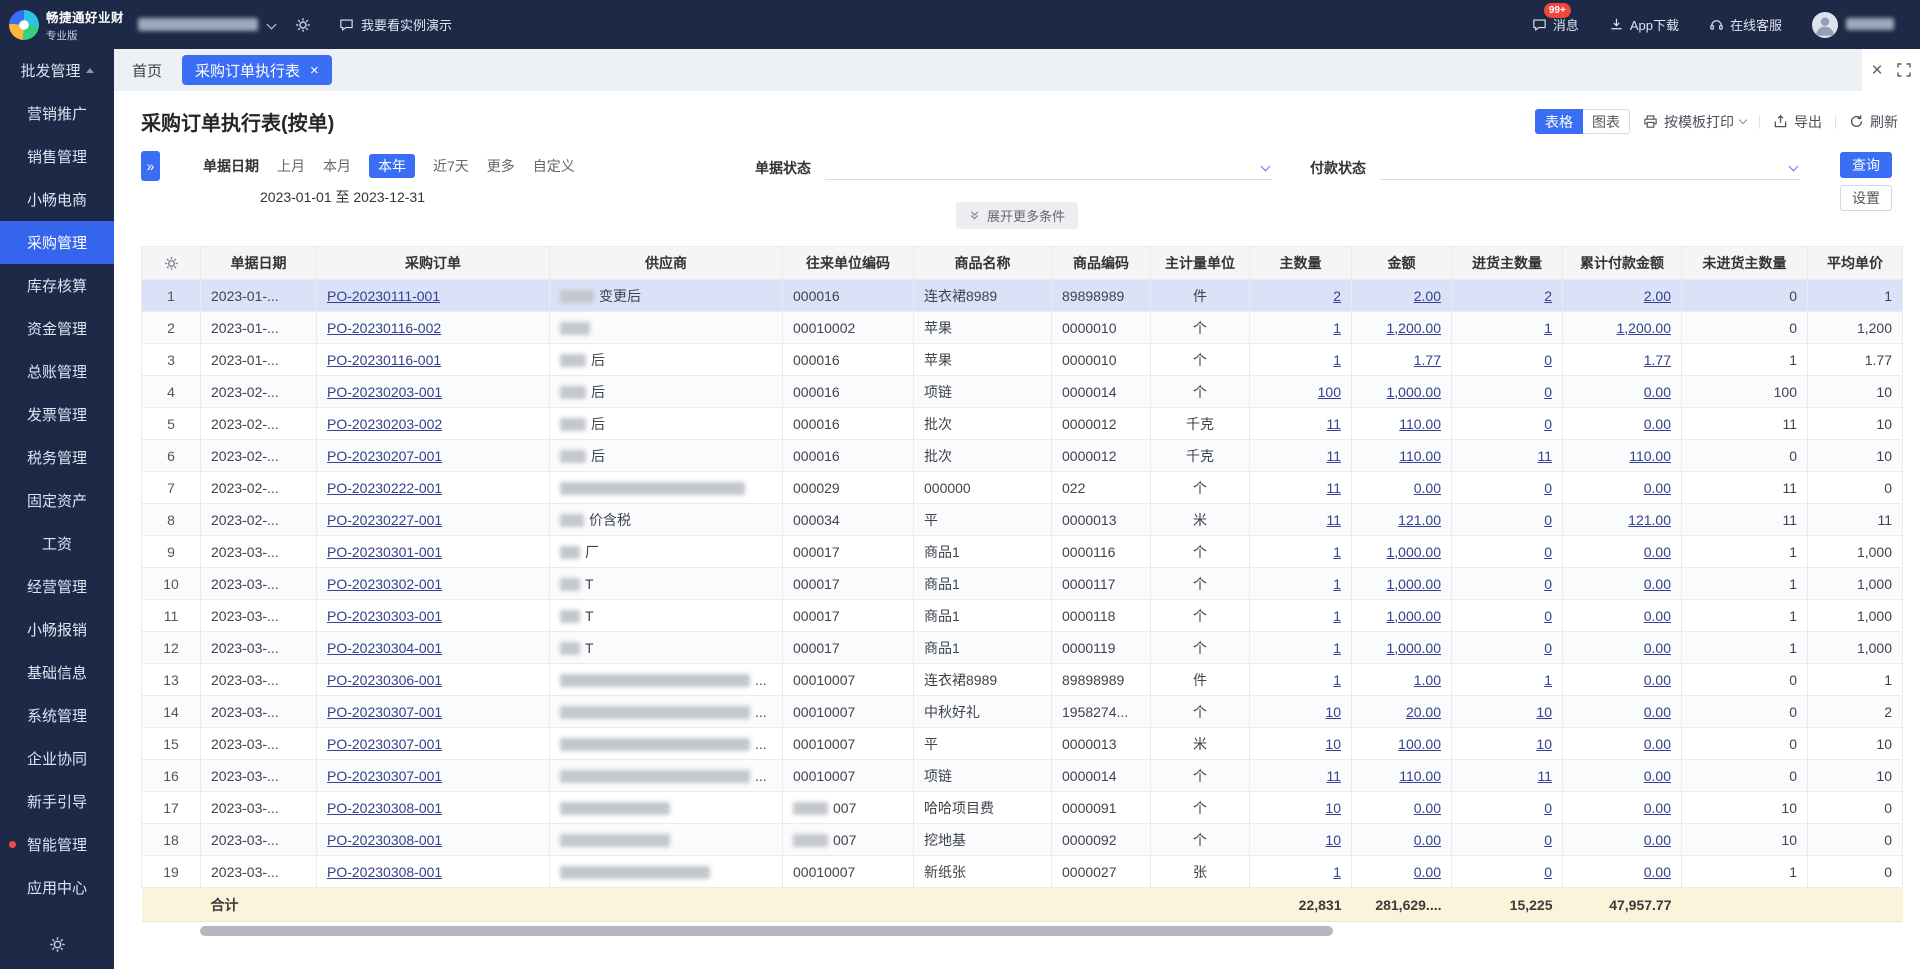 The image size is (1920, 969). I want to click on sidebar-item-11: 工资, so click(57, 543).